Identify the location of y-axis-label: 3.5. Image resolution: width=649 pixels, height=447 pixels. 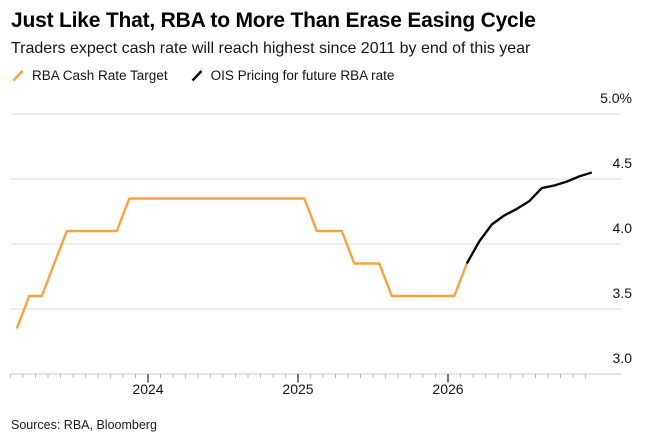
(623, 293).